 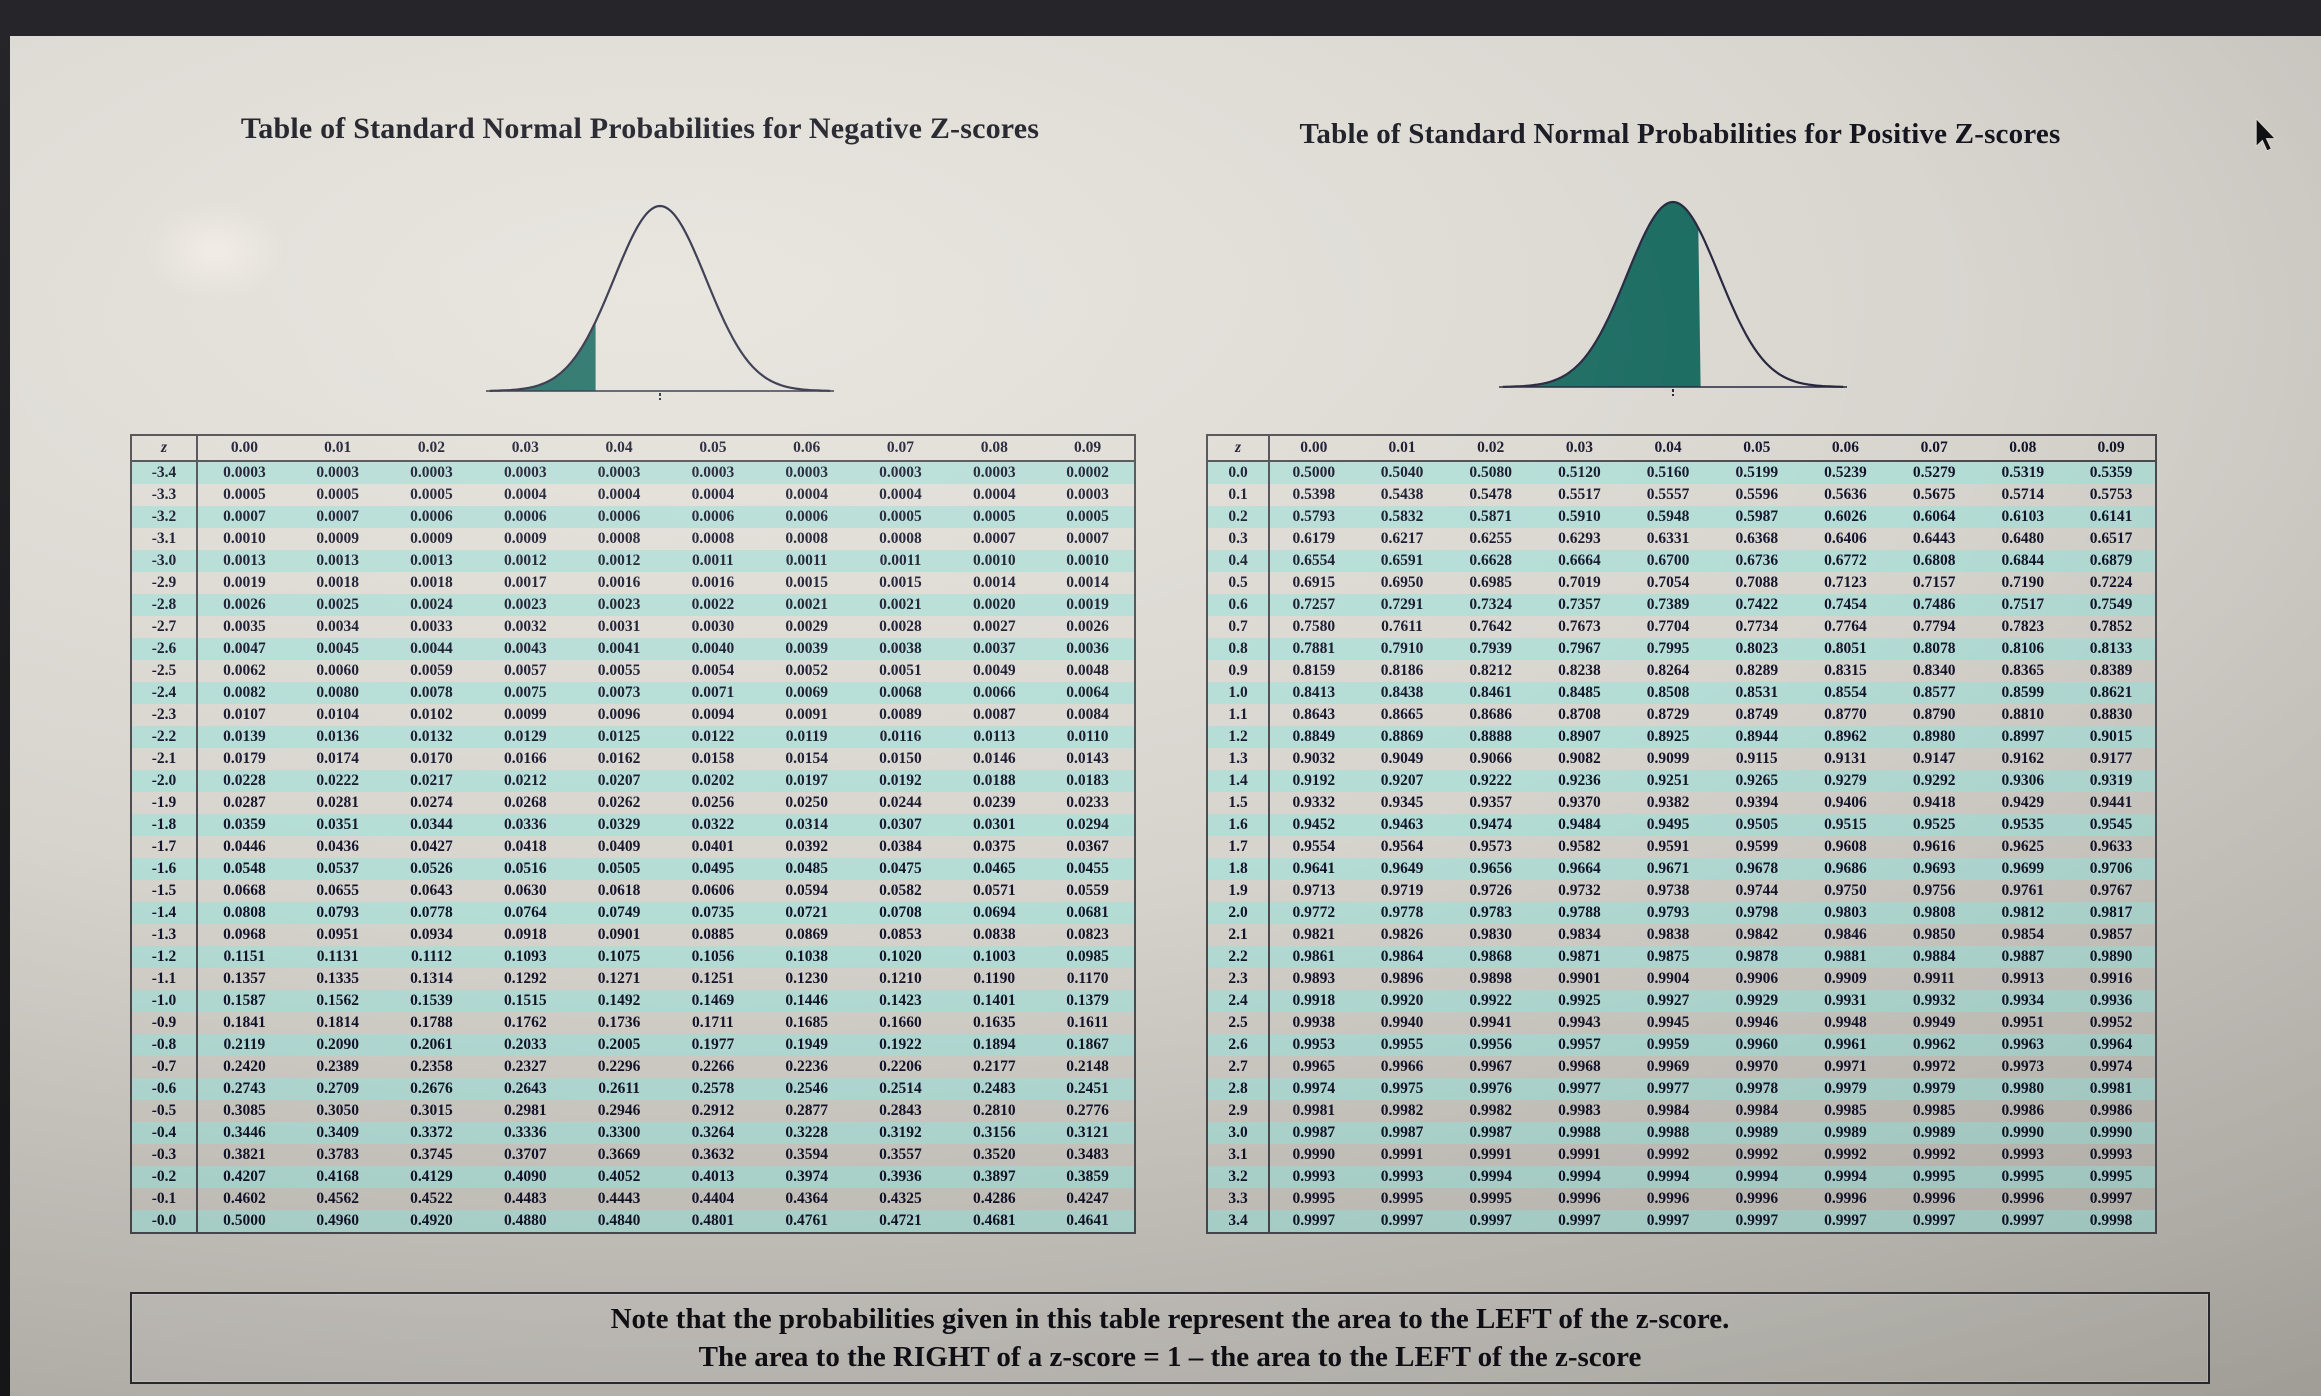 What do you see at coordinates (806, 1220) in the screenshot?
I see `probability-cell: 0.4761` at bounding box center [806, 1220].